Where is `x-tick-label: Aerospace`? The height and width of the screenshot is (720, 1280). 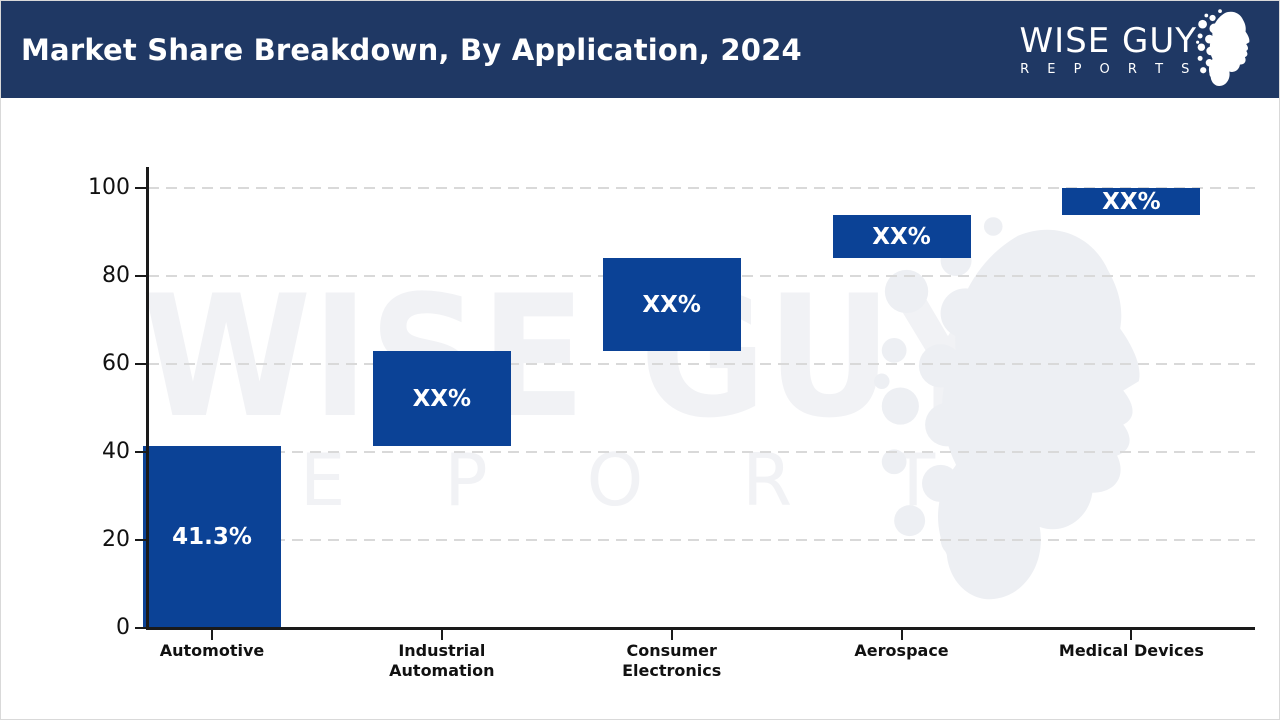 x-tick-label: Aerospace is located at coordinates (901, 650).